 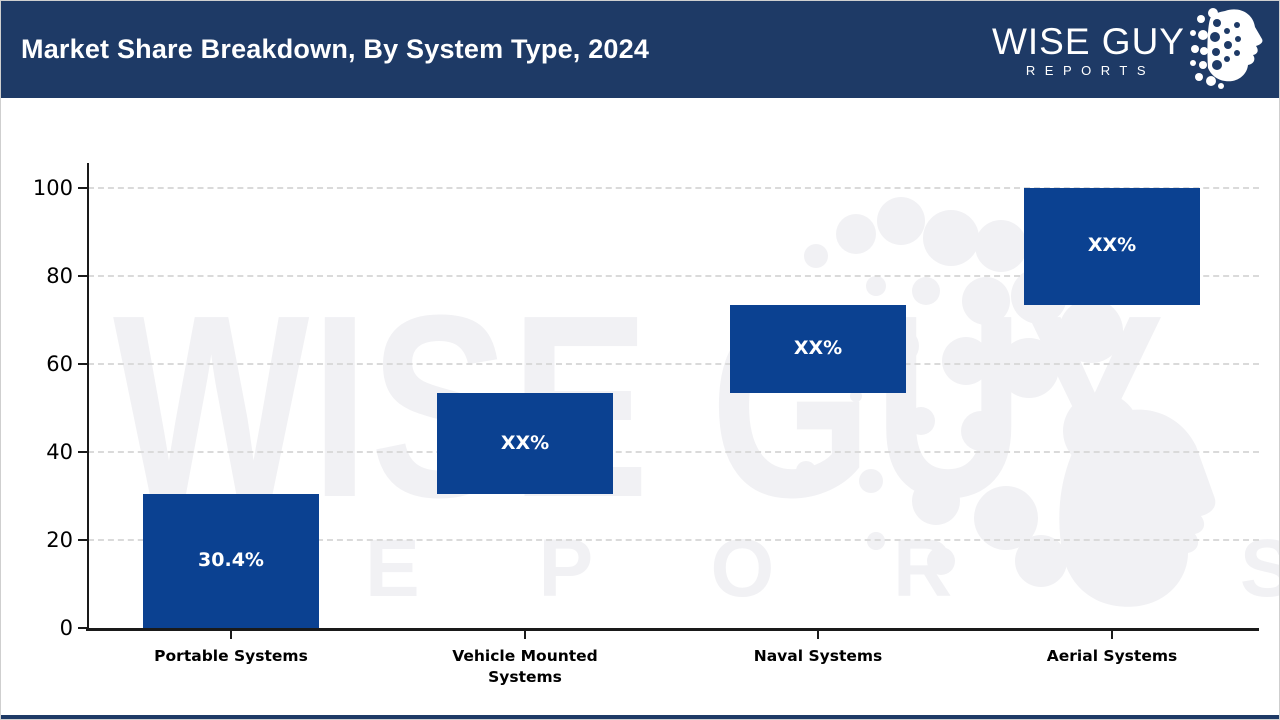 I want to click on x-category-label: Naval Systems, so click(x=818, y=656).